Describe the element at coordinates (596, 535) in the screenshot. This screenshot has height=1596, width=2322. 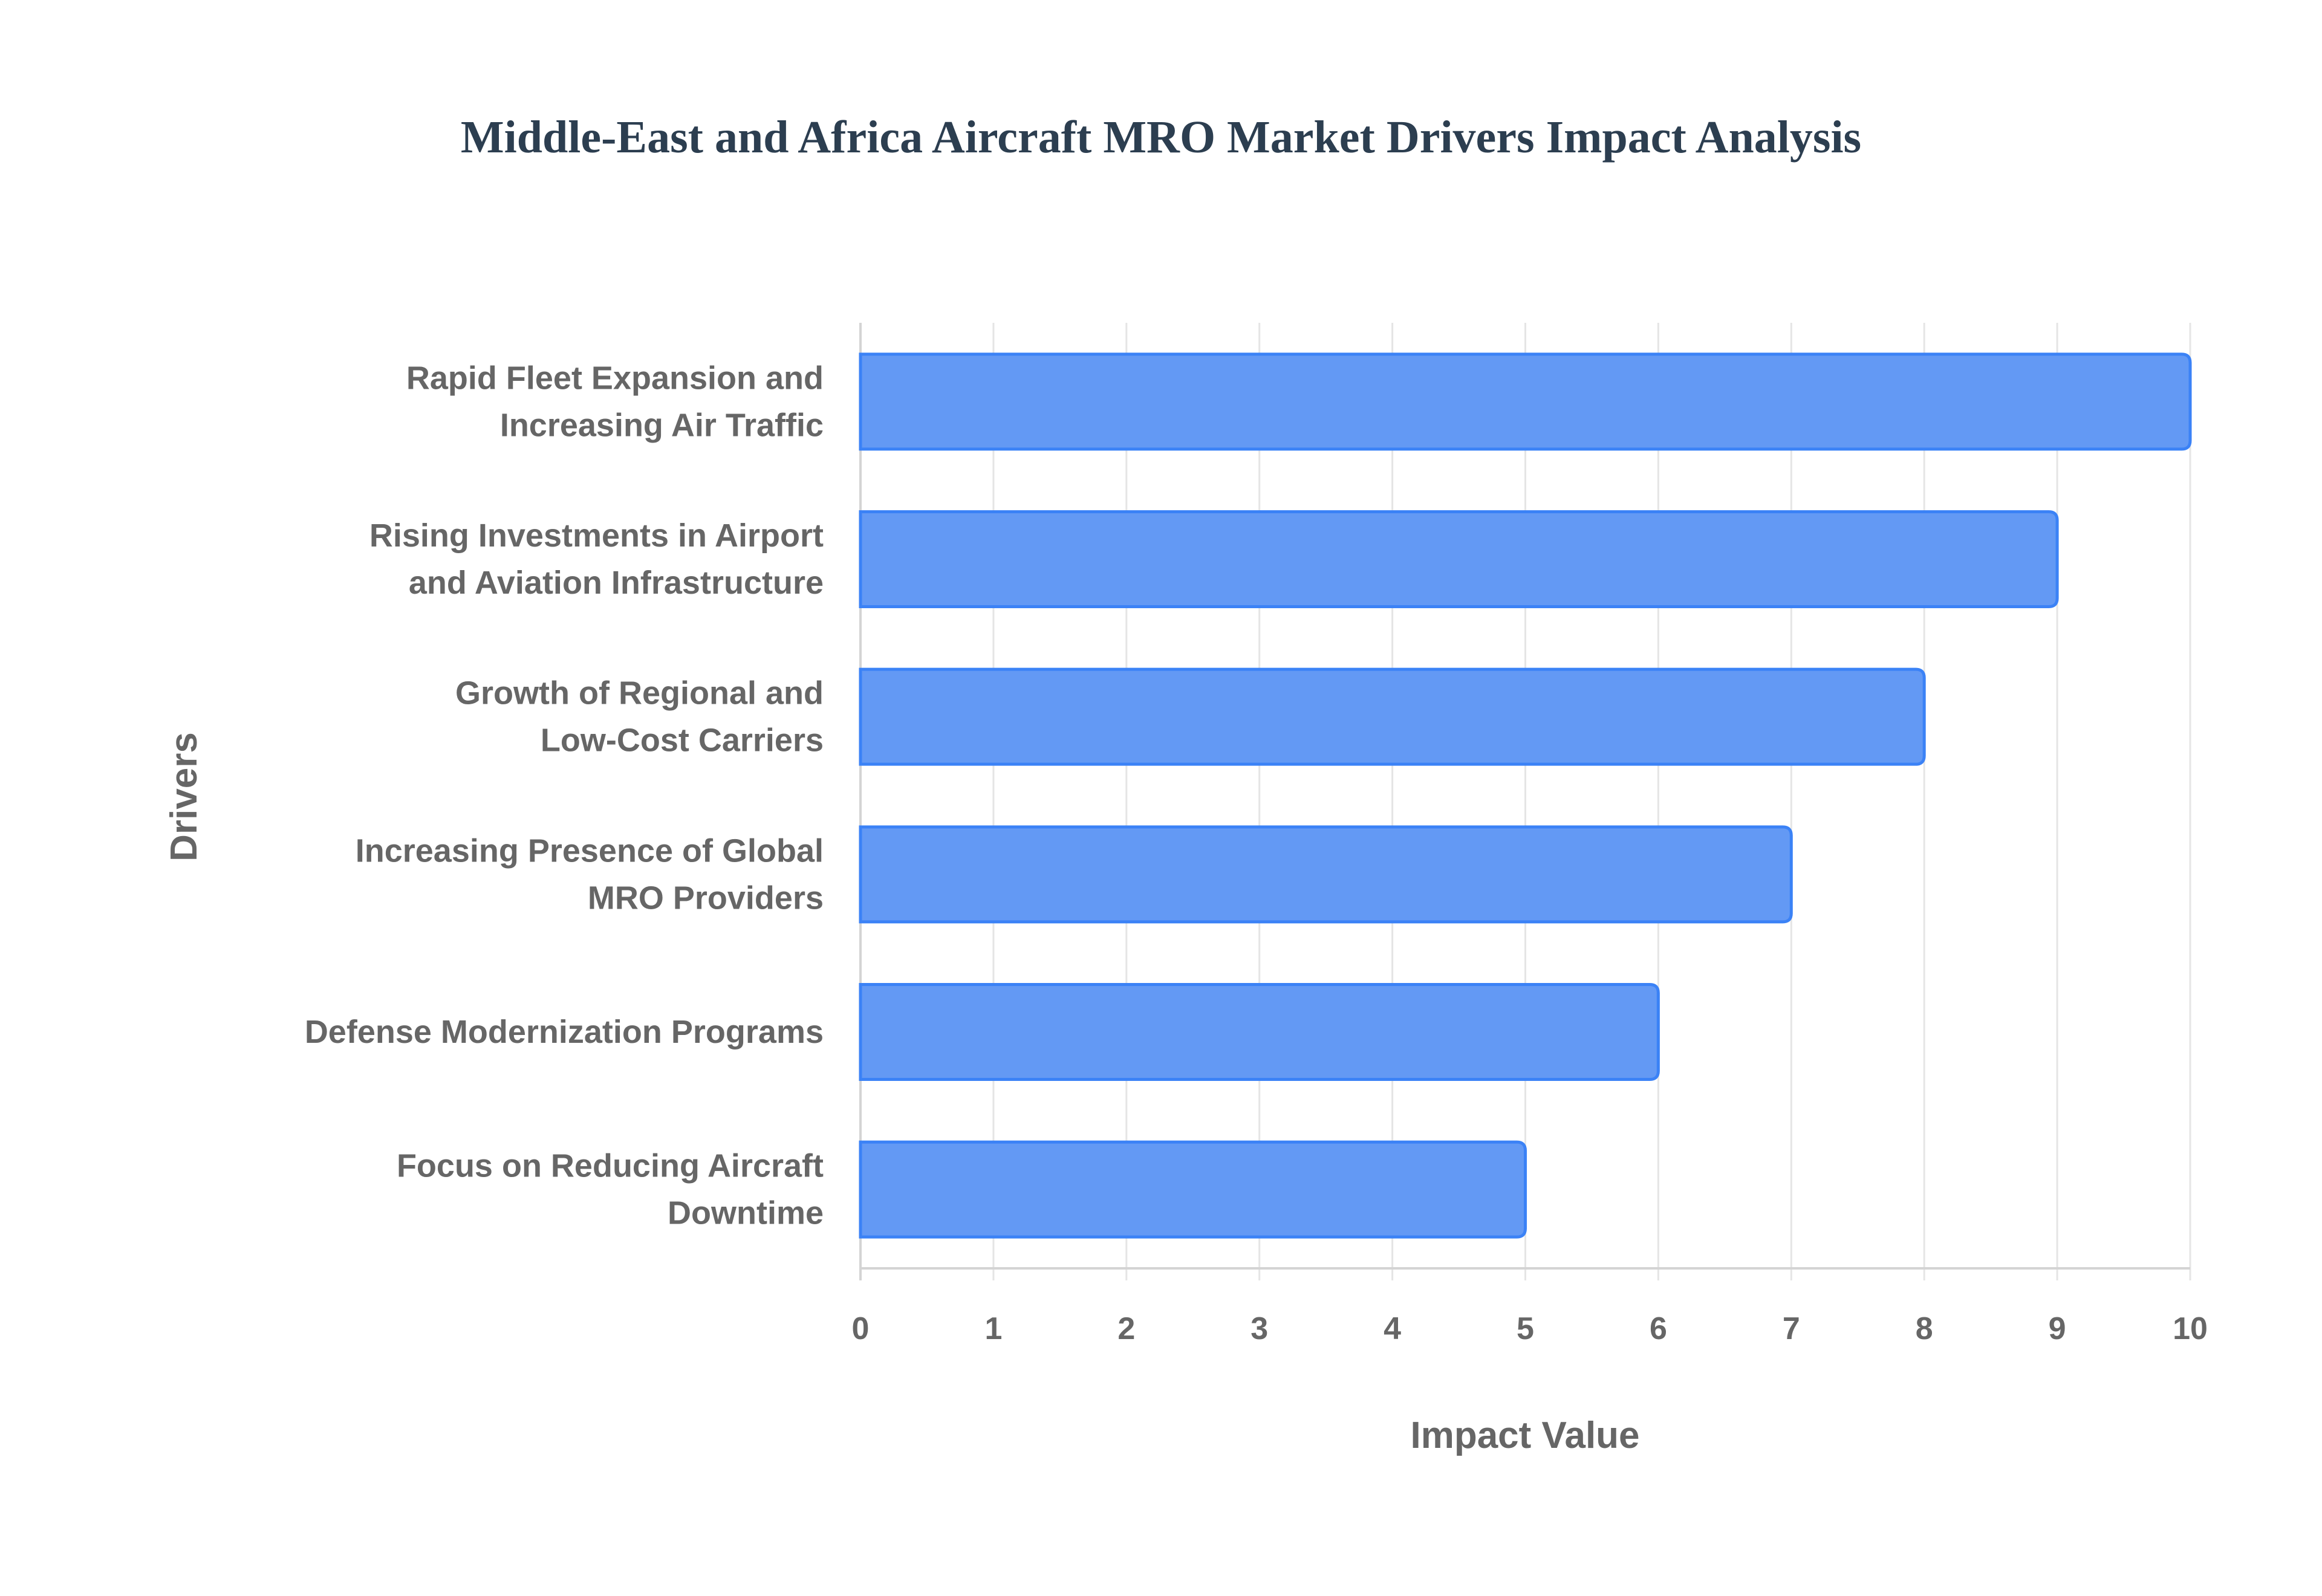
I see `category-label-line: Rising Investments in Airport` at that location.